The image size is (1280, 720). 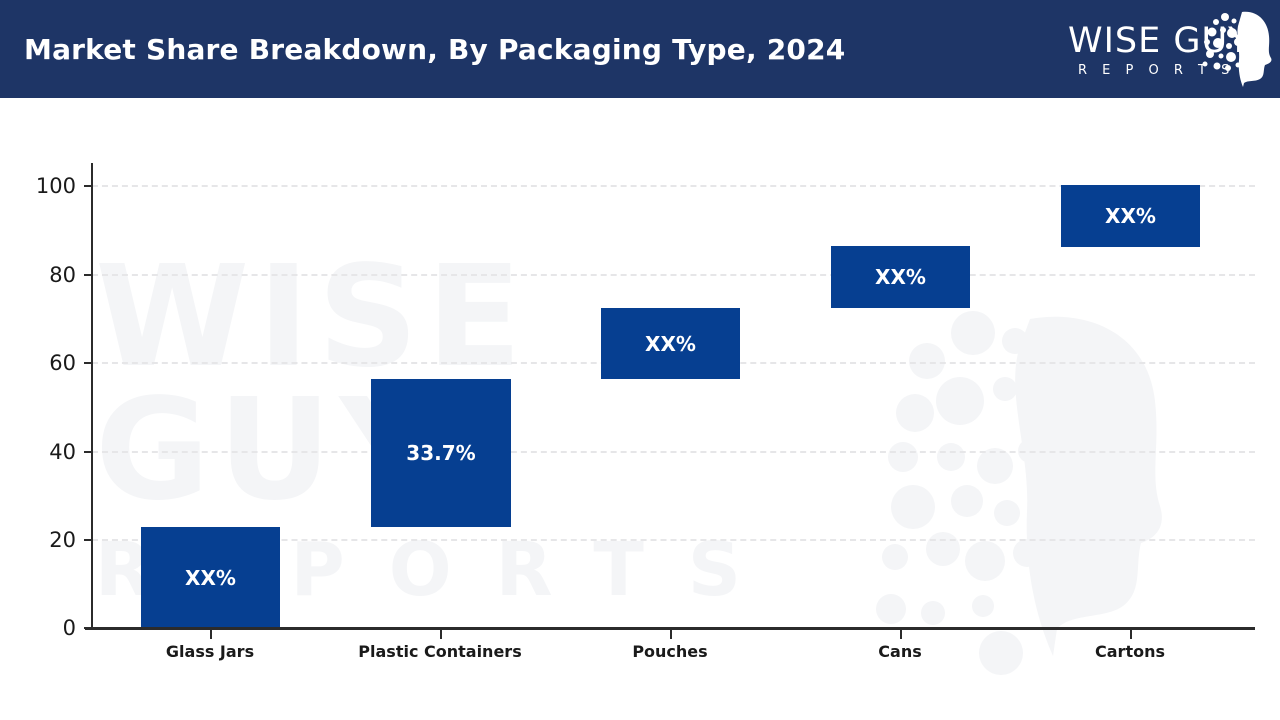 What do you see at coordinates (1156, 70) in the screenshot?
I see `svg-text: R E P O R T S` at bounding box center [1156, 70].